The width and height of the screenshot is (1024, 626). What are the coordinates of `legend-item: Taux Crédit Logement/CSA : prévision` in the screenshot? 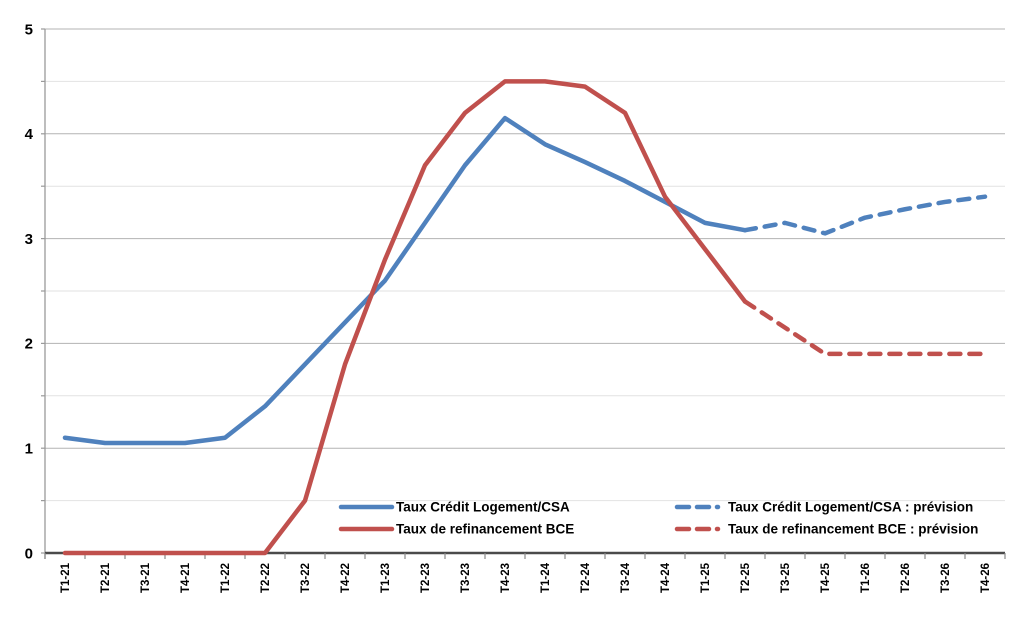 It's located at (823, 507).